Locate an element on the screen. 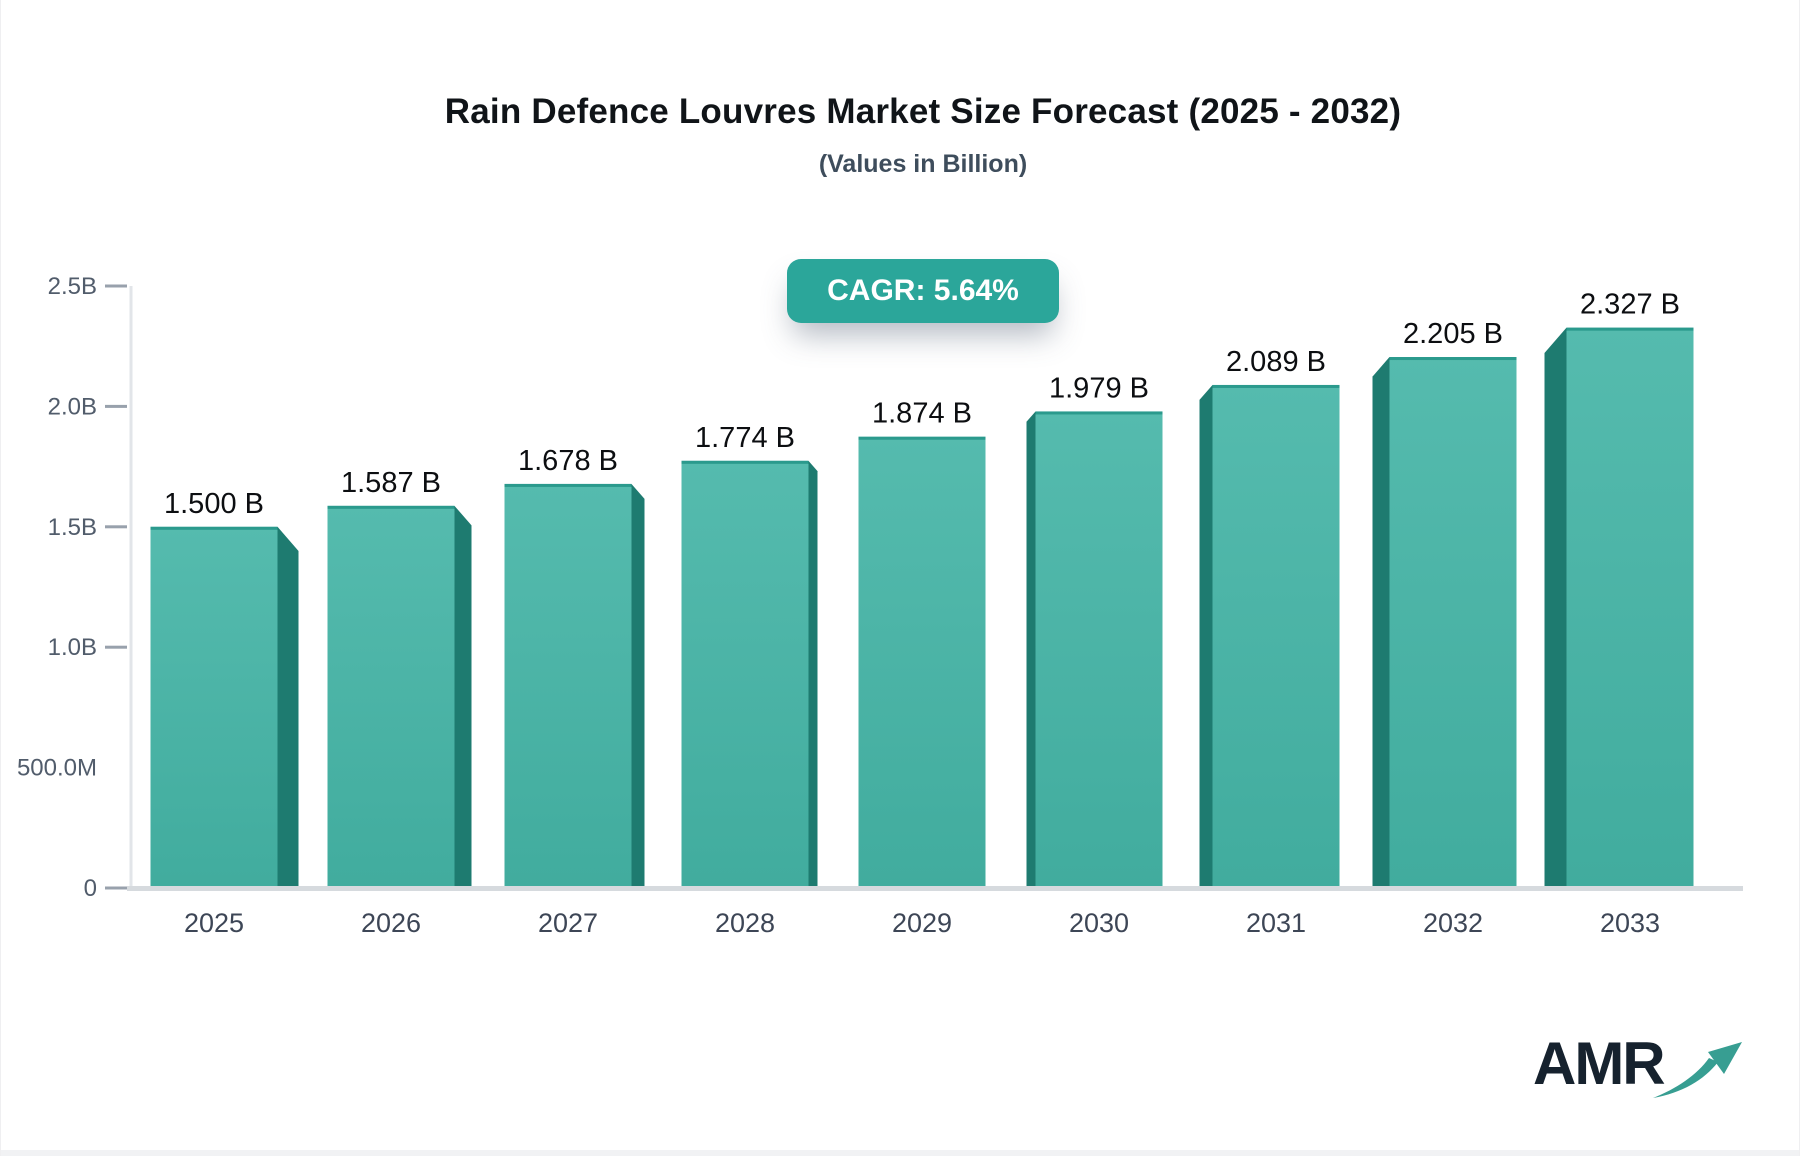  x-category-label: 2032 is located at coordinates (1453, 923).